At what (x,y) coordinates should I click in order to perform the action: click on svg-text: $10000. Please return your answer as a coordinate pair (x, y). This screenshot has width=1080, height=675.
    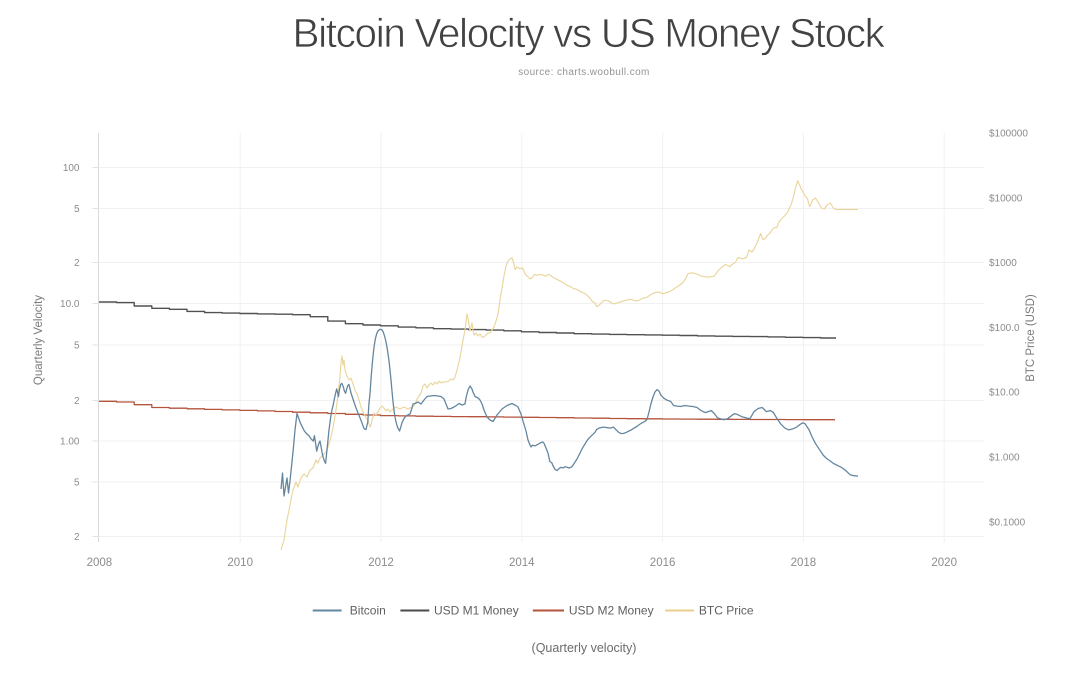
    Looking at the image, I should click on (1006, 198).